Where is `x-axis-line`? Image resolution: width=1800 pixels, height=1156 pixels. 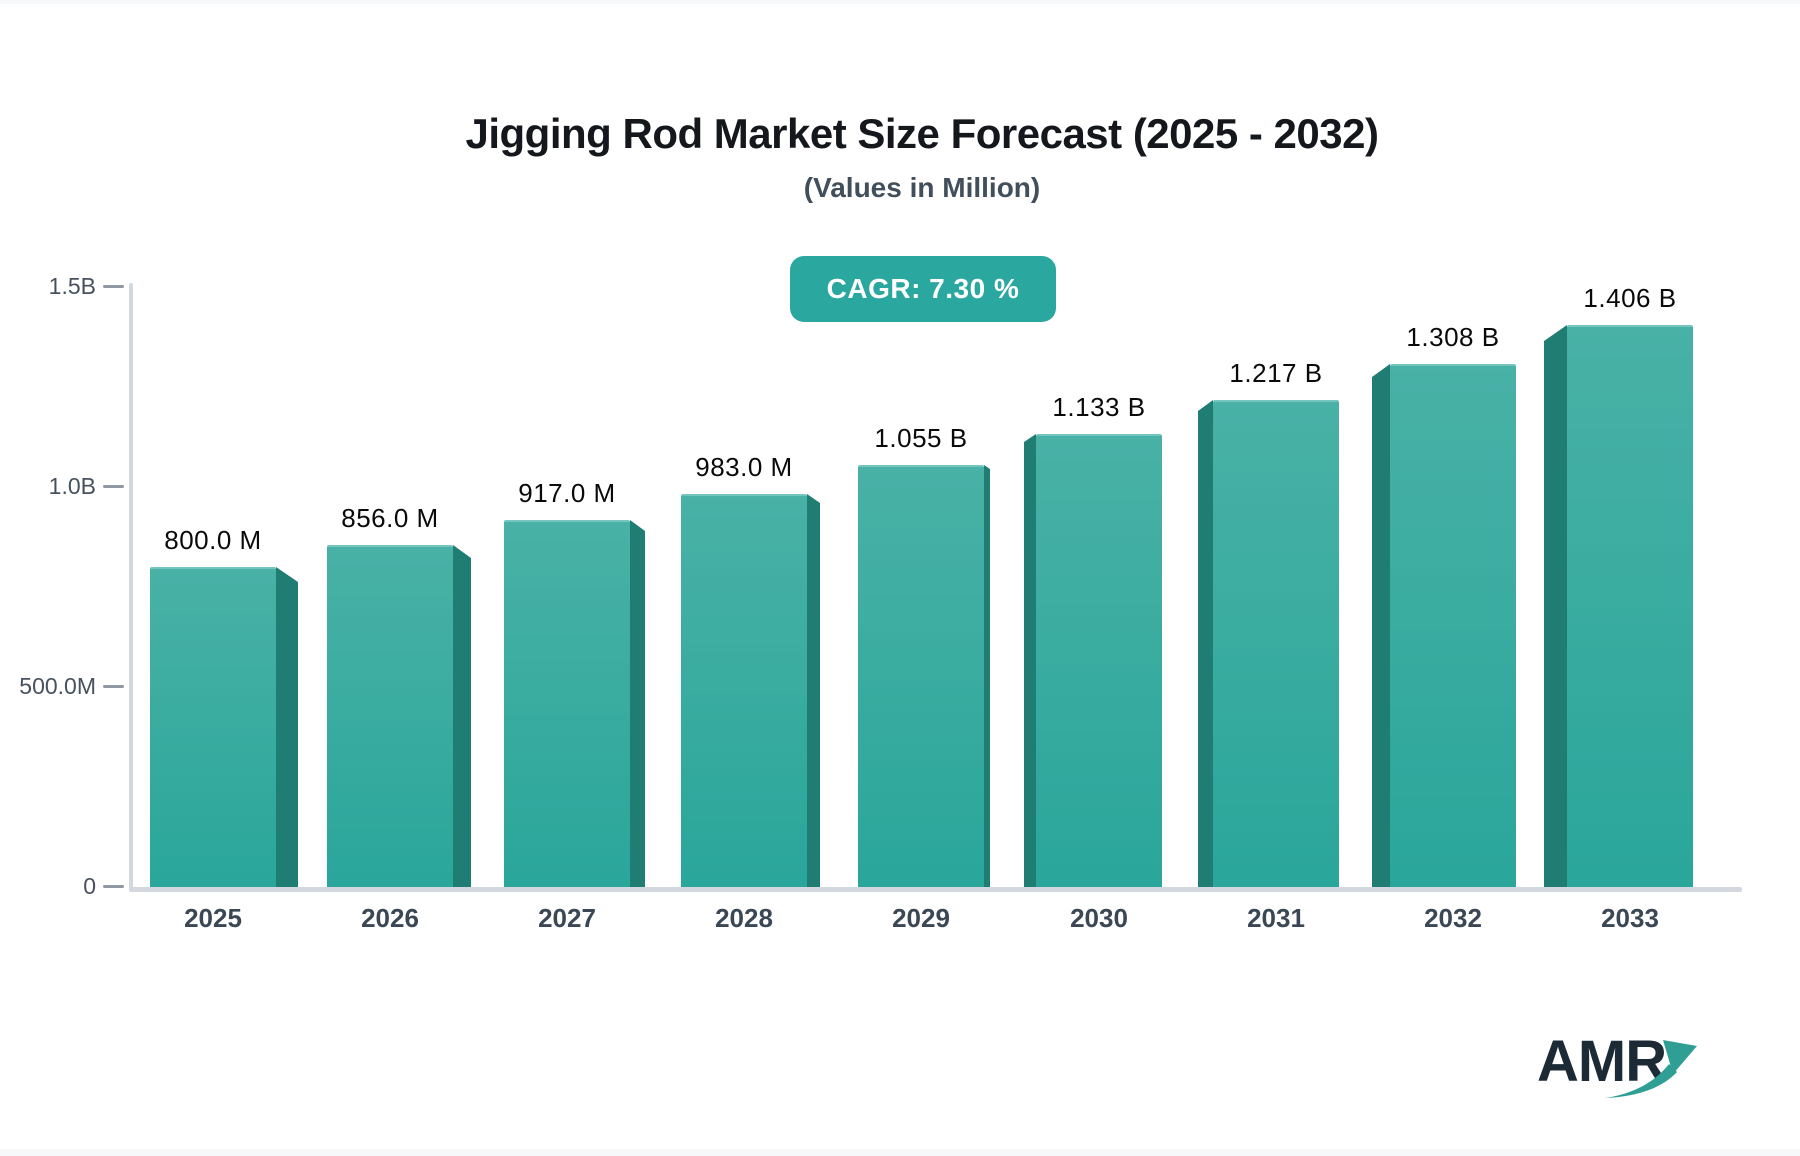
x-axis-line is located at coordinates (935, 889).